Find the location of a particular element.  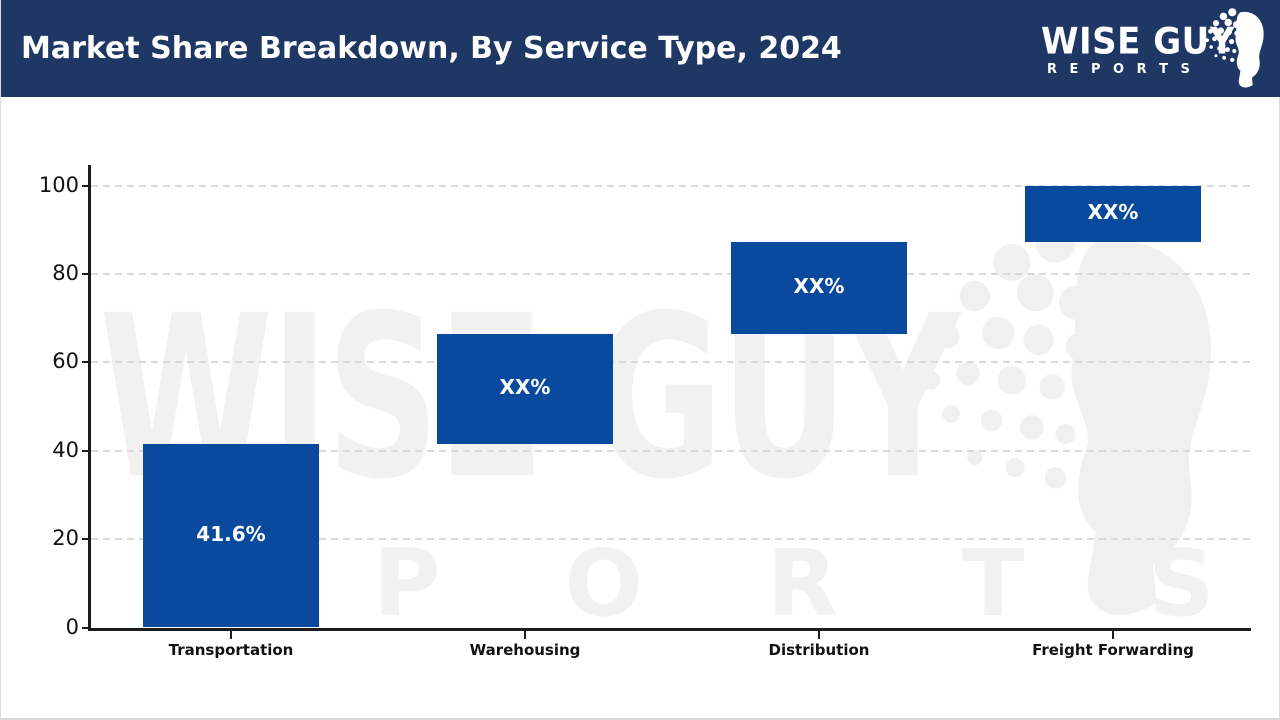

x-category-label: Freight Forwarding is located at coordinates (1113, 650).